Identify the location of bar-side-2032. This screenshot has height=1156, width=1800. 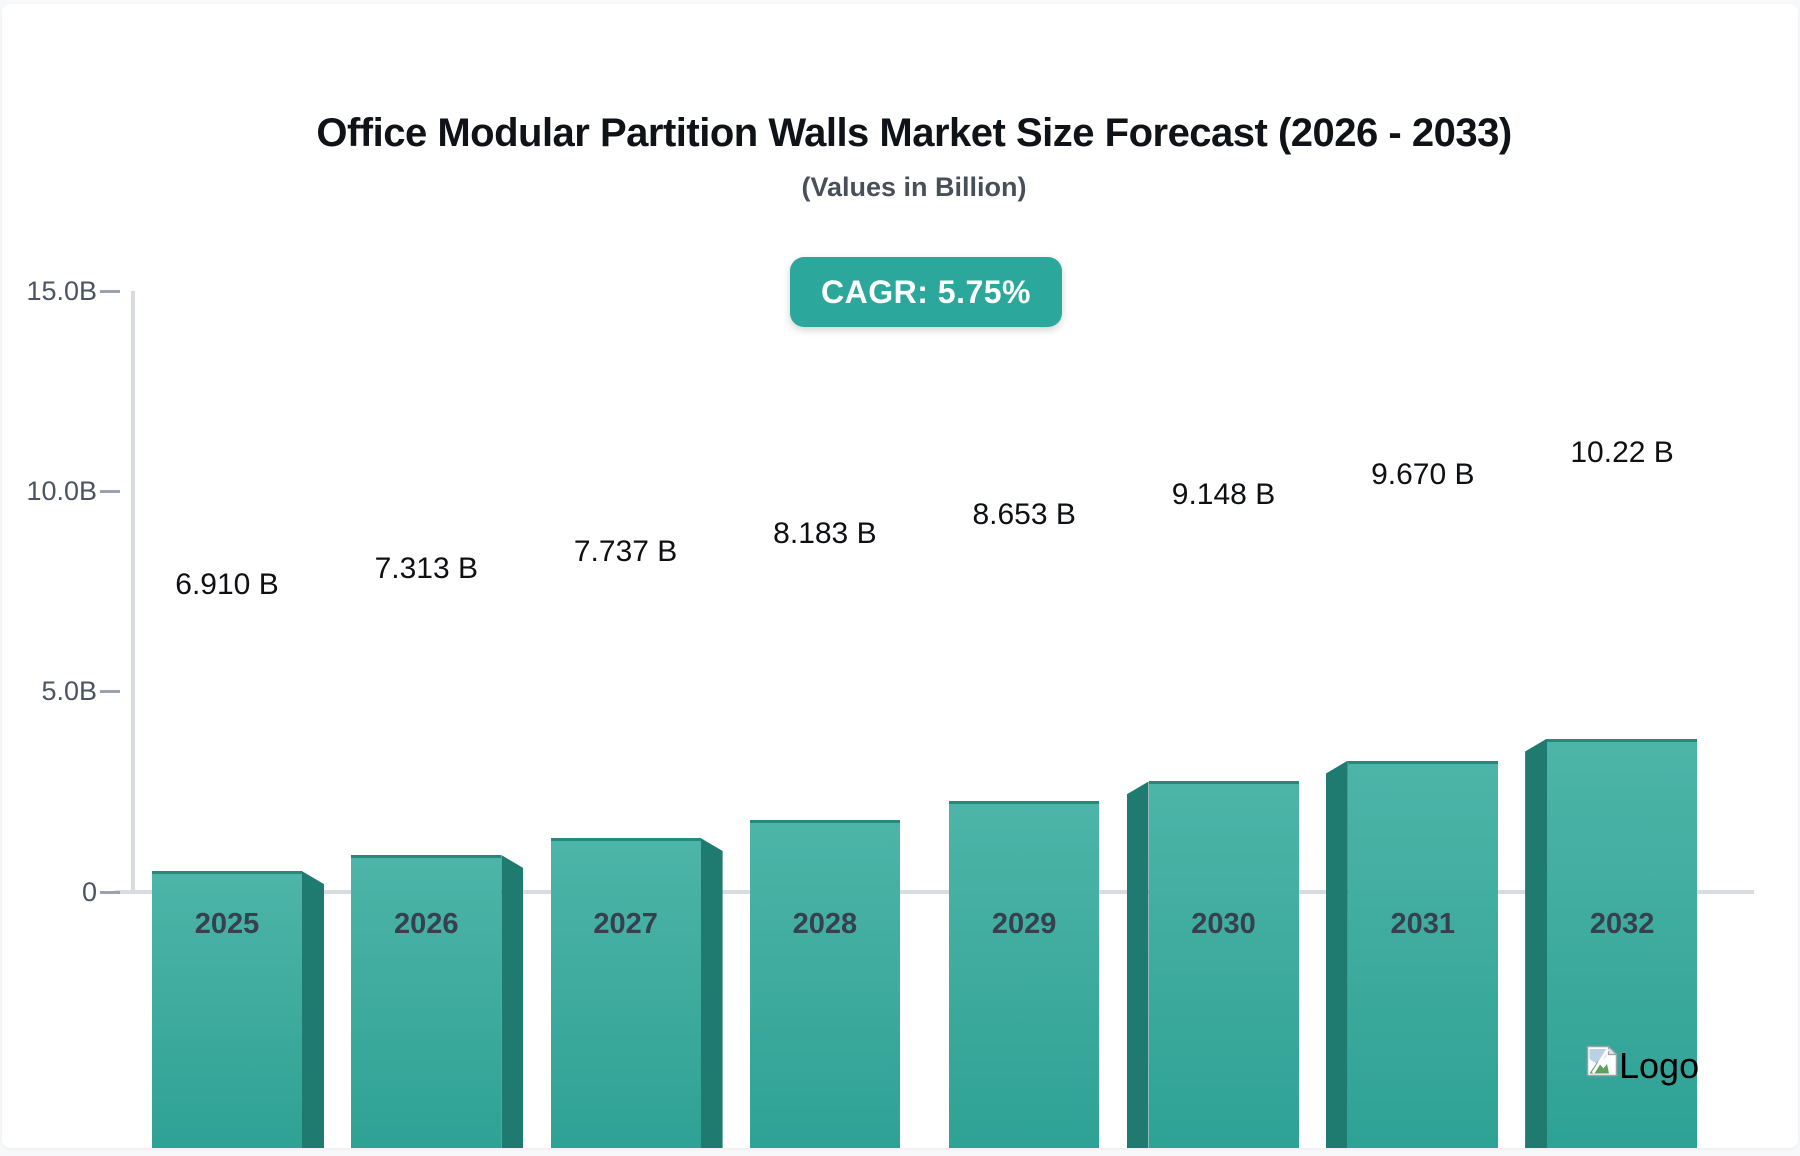
(1536, 943).